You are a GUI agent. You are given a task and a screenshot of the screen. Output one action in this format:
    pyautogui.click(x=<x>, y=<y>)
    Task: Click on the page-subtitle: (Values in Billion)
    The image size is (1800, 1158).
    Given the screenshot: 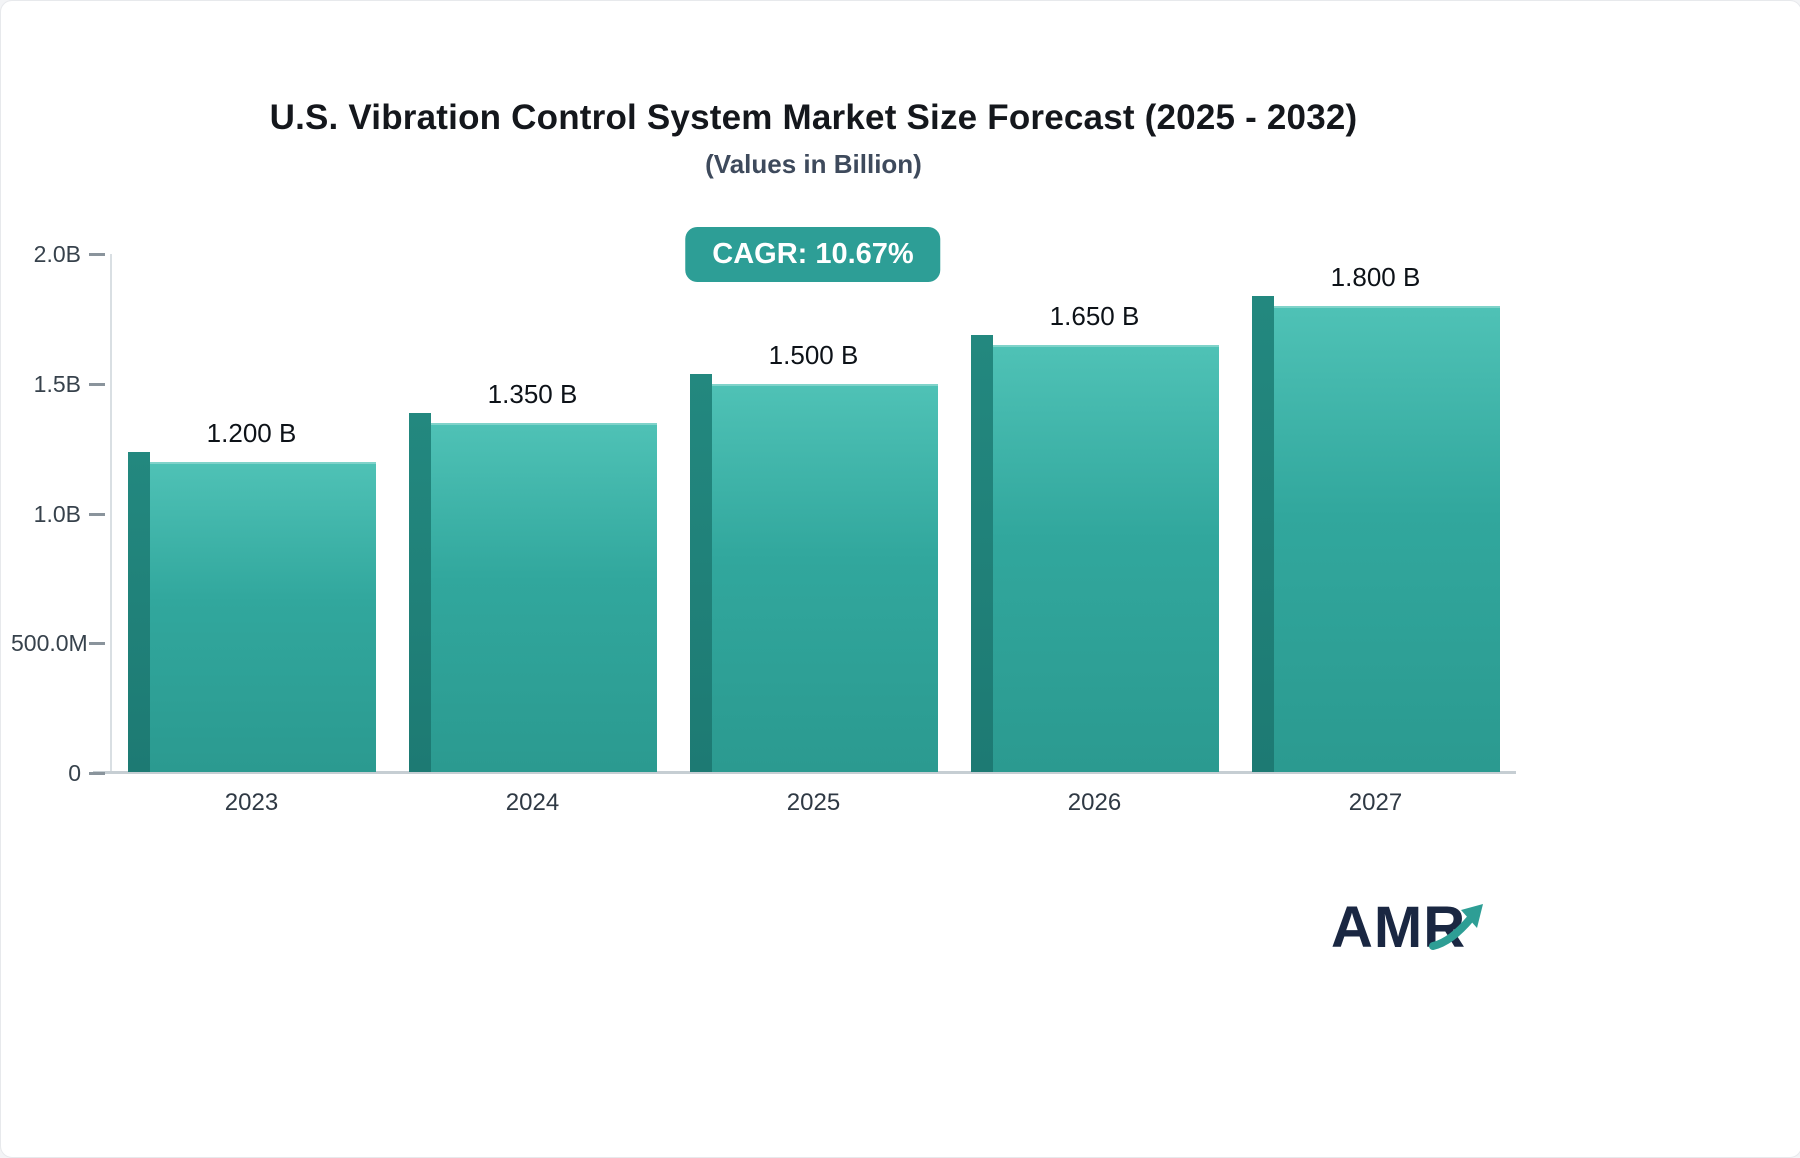 What is the action you would take?
    pyautogui.click(x=813, y=164)
    